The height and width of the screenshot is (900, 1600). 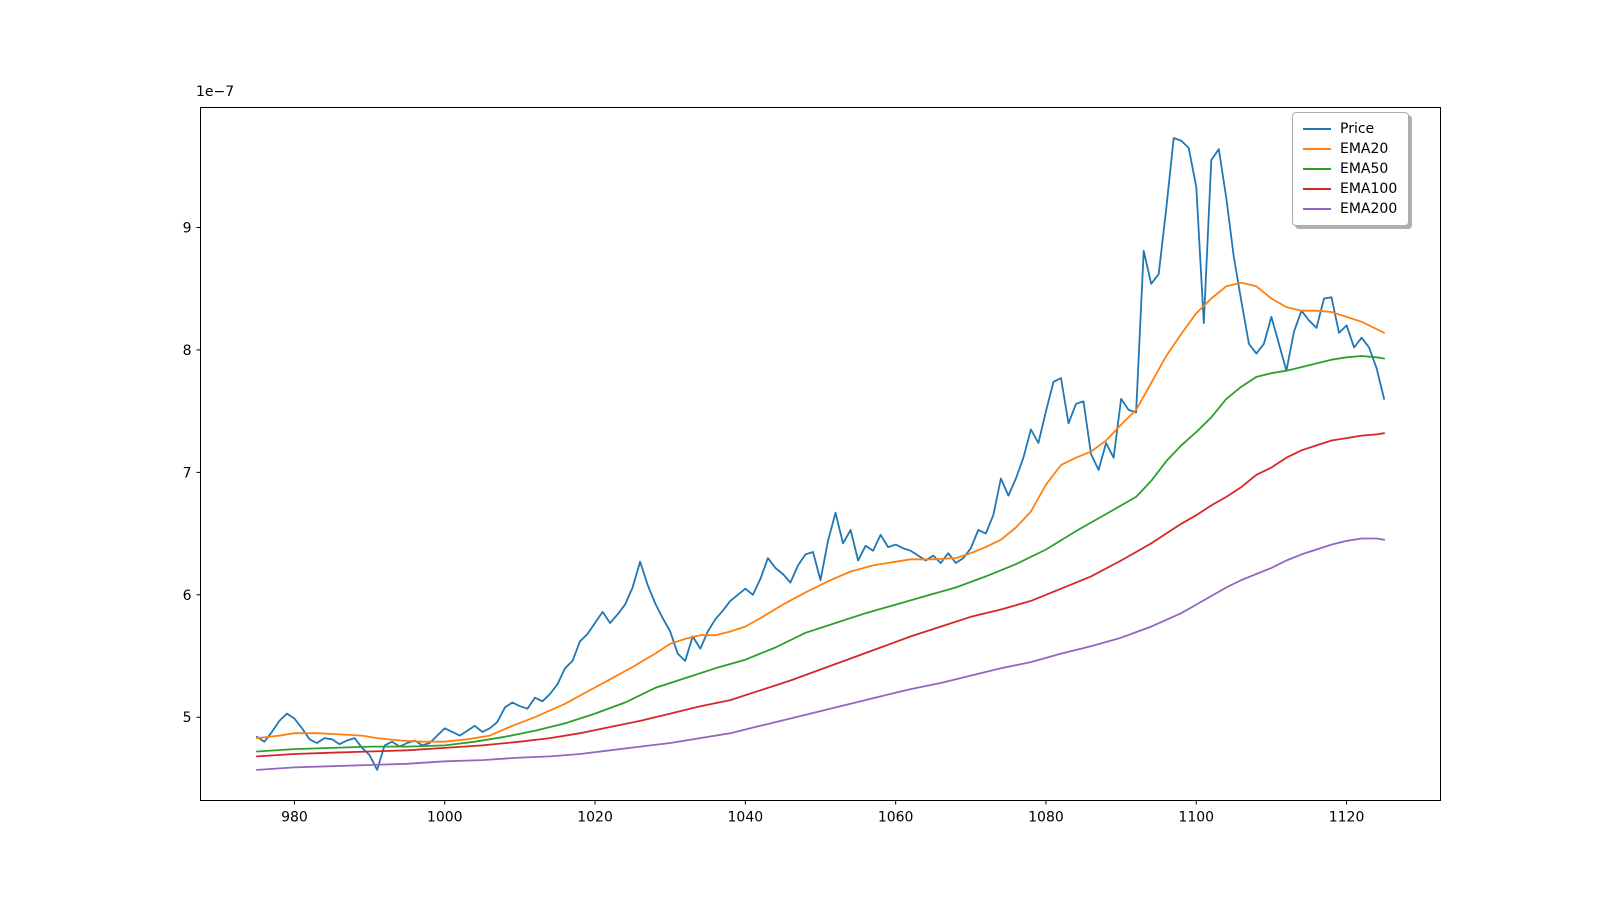 I want to click on legend-item-price: Price, so click(x=1350, y=129).